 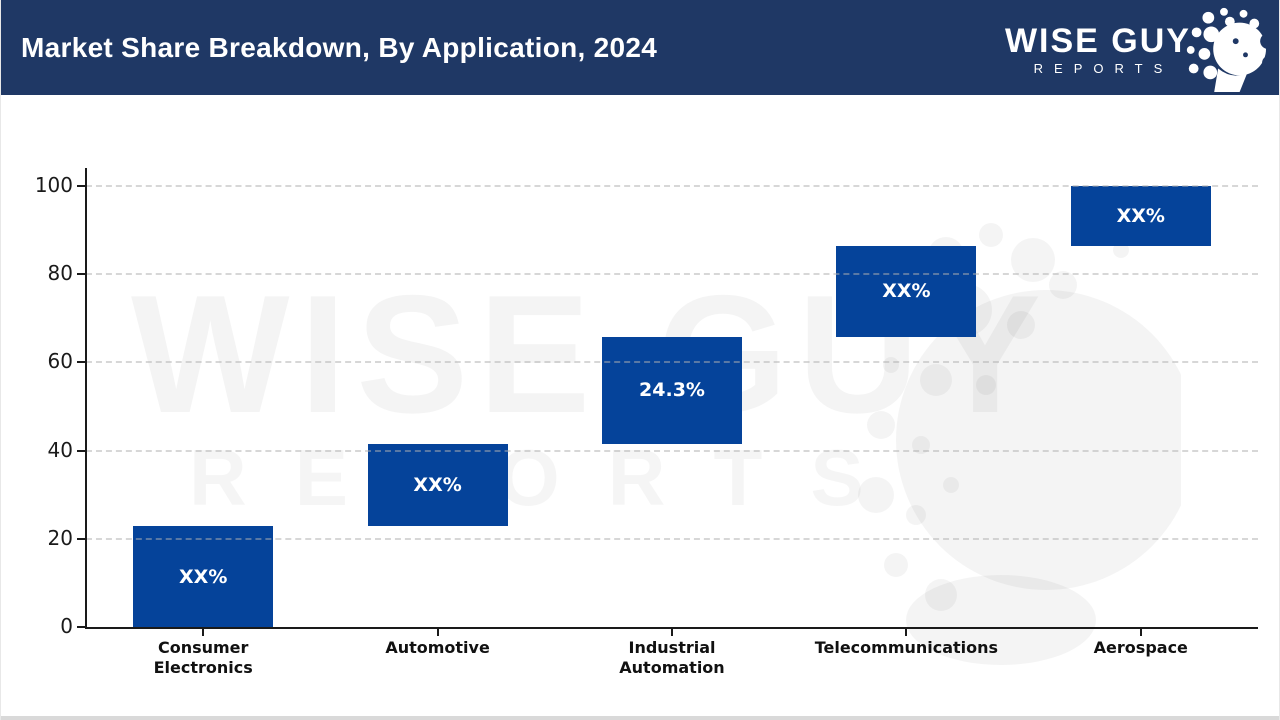 I want to click on bar-label-aerospace: XX%, so click(x=1140, y=215).